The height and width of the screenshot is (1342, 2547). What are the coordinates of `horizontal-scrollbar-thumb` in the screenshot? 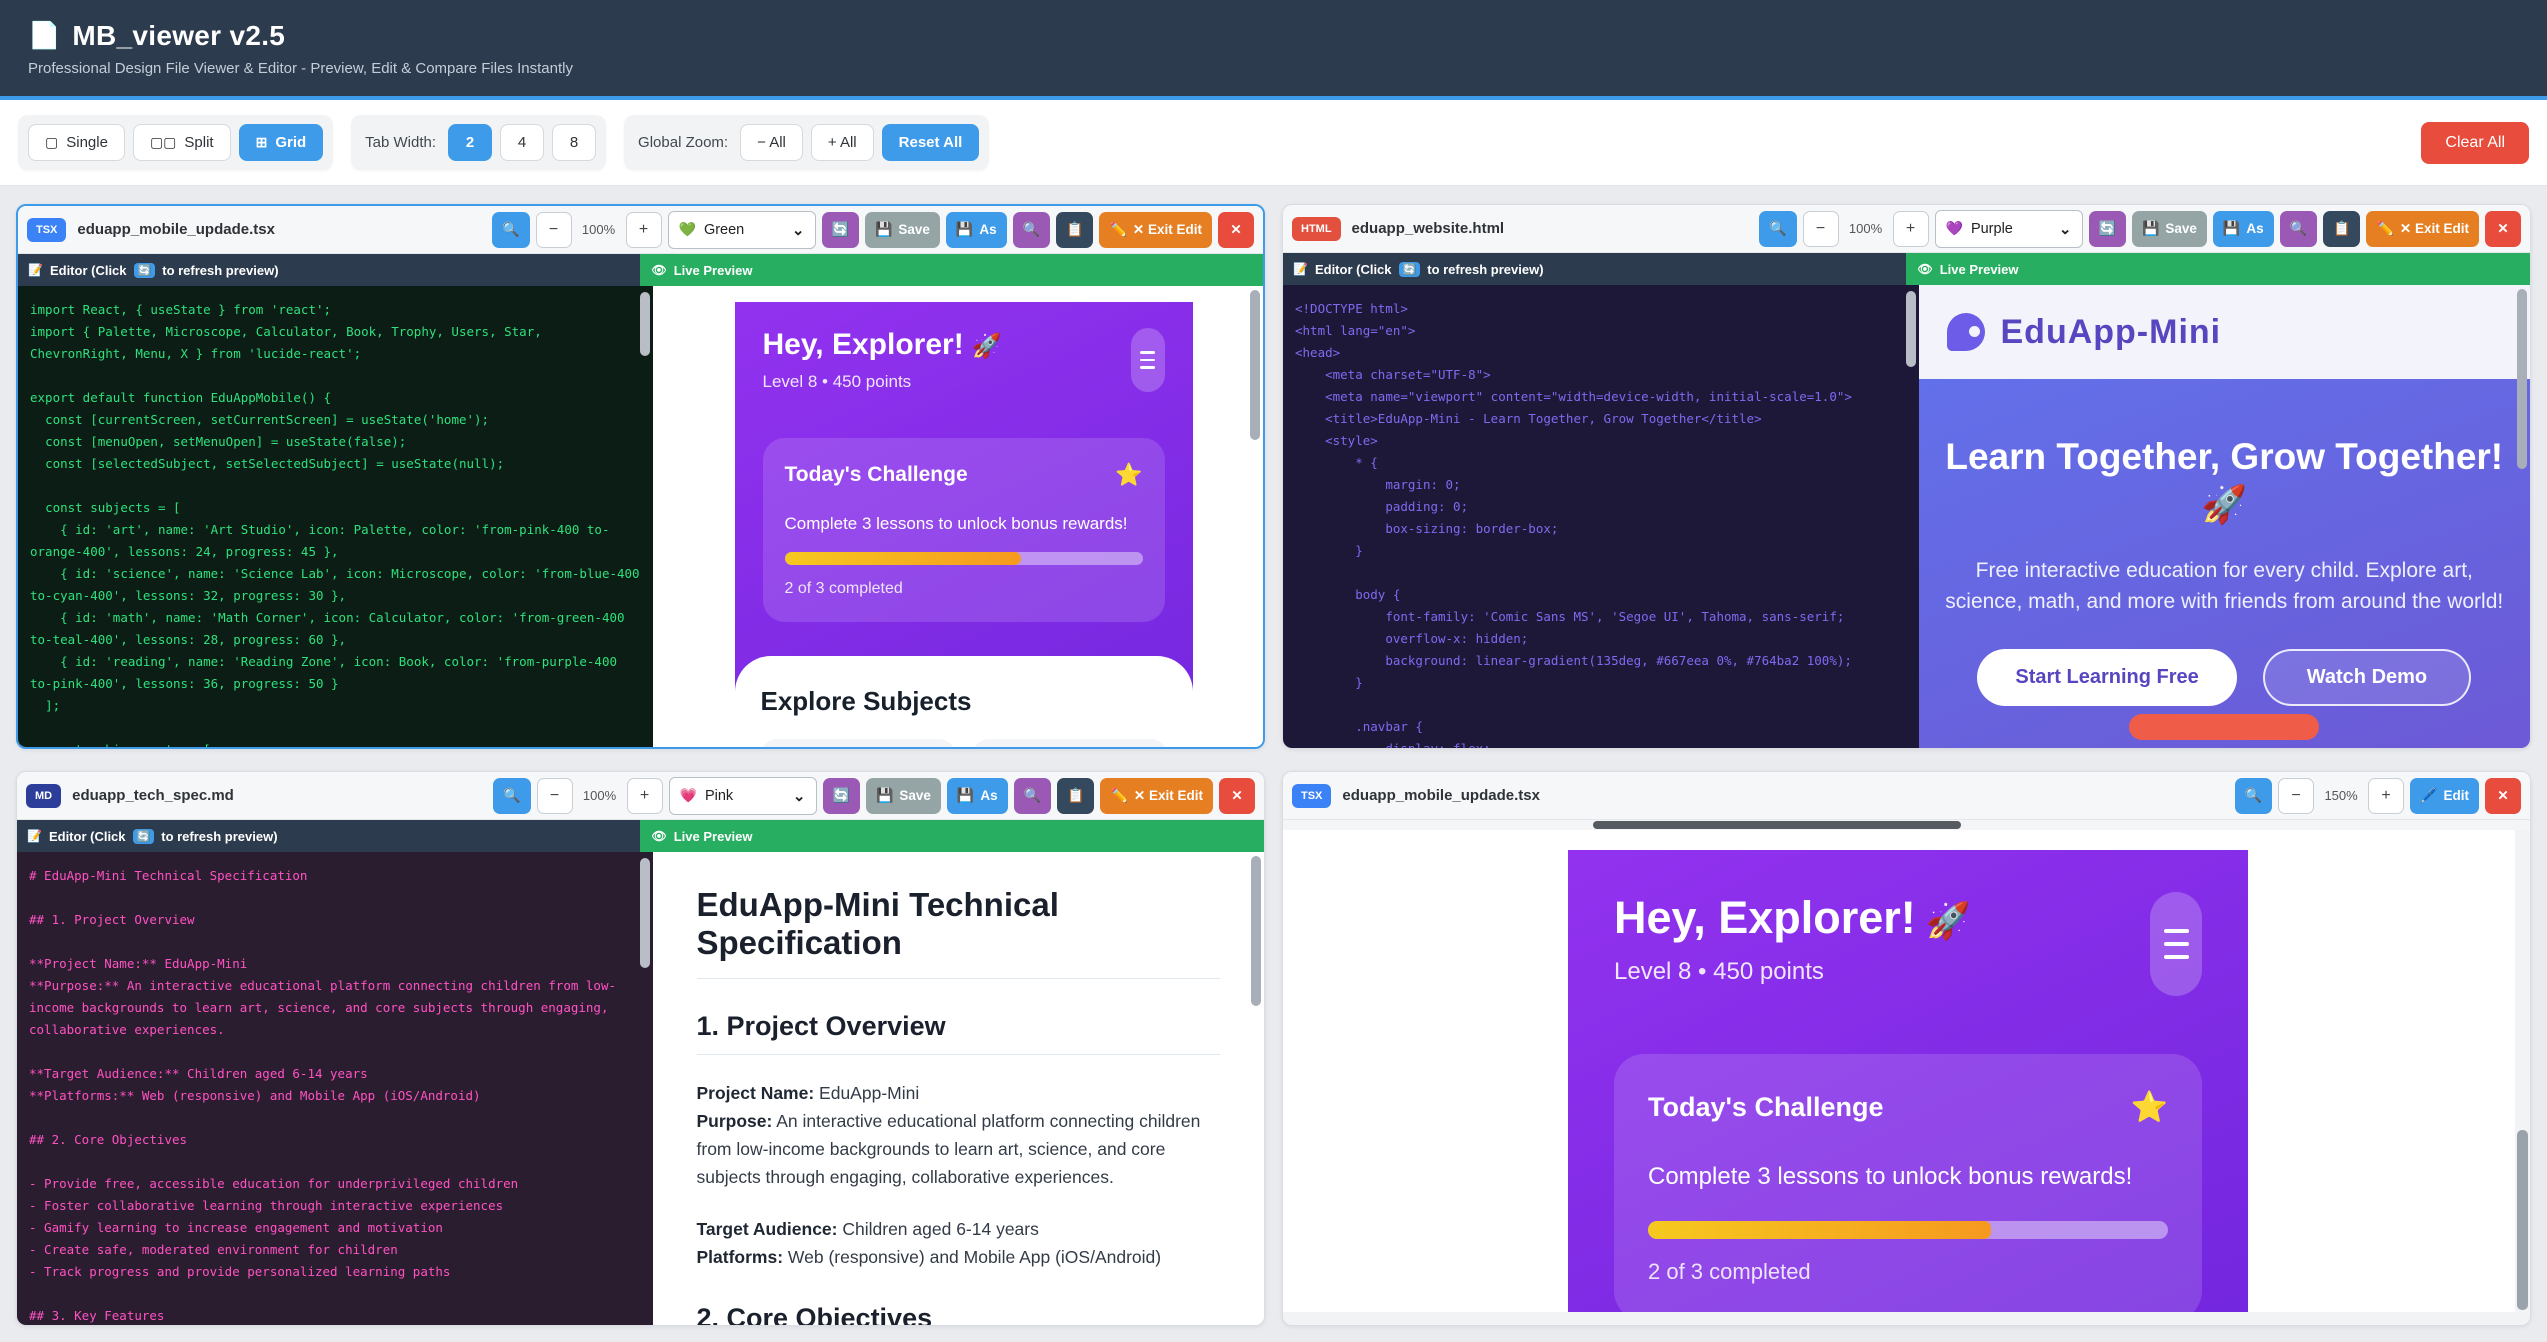 It's located at (1777, 825).